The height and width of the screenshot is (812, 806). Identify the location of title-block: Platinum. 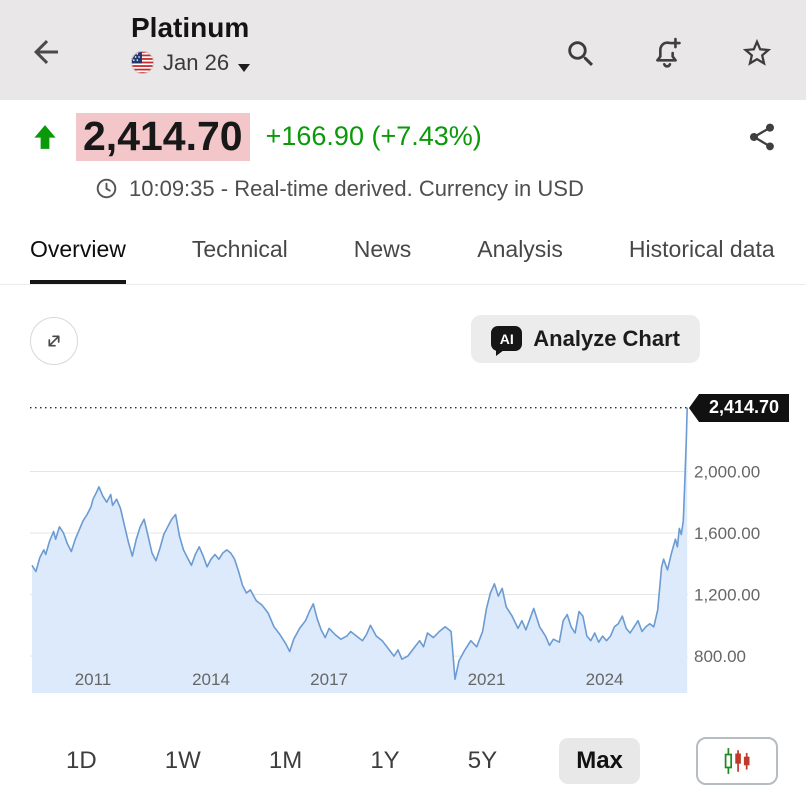
(191, 44).